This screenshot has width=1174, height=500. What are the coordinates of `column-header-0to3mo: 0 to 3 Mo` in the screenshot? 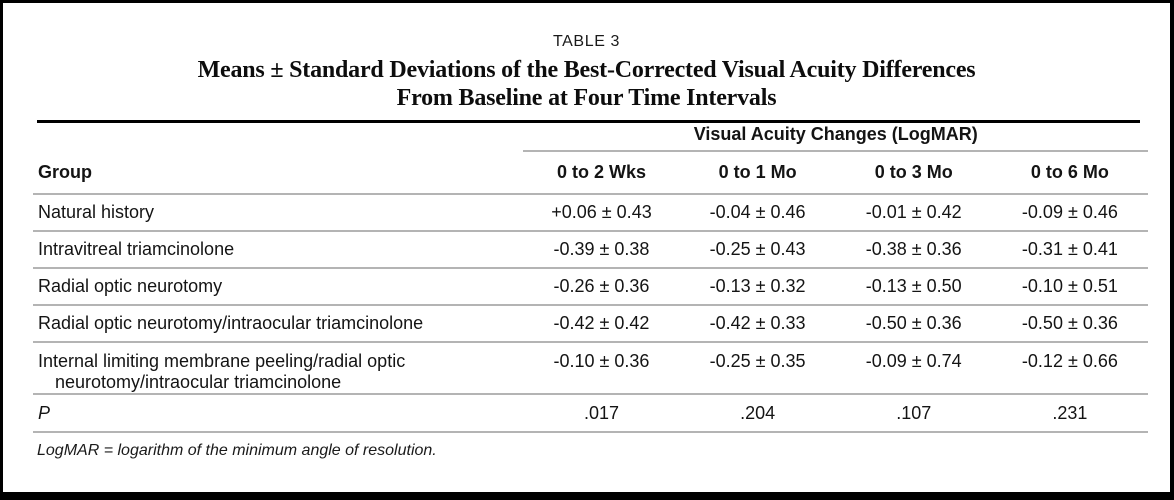 It's located at (913, 173).